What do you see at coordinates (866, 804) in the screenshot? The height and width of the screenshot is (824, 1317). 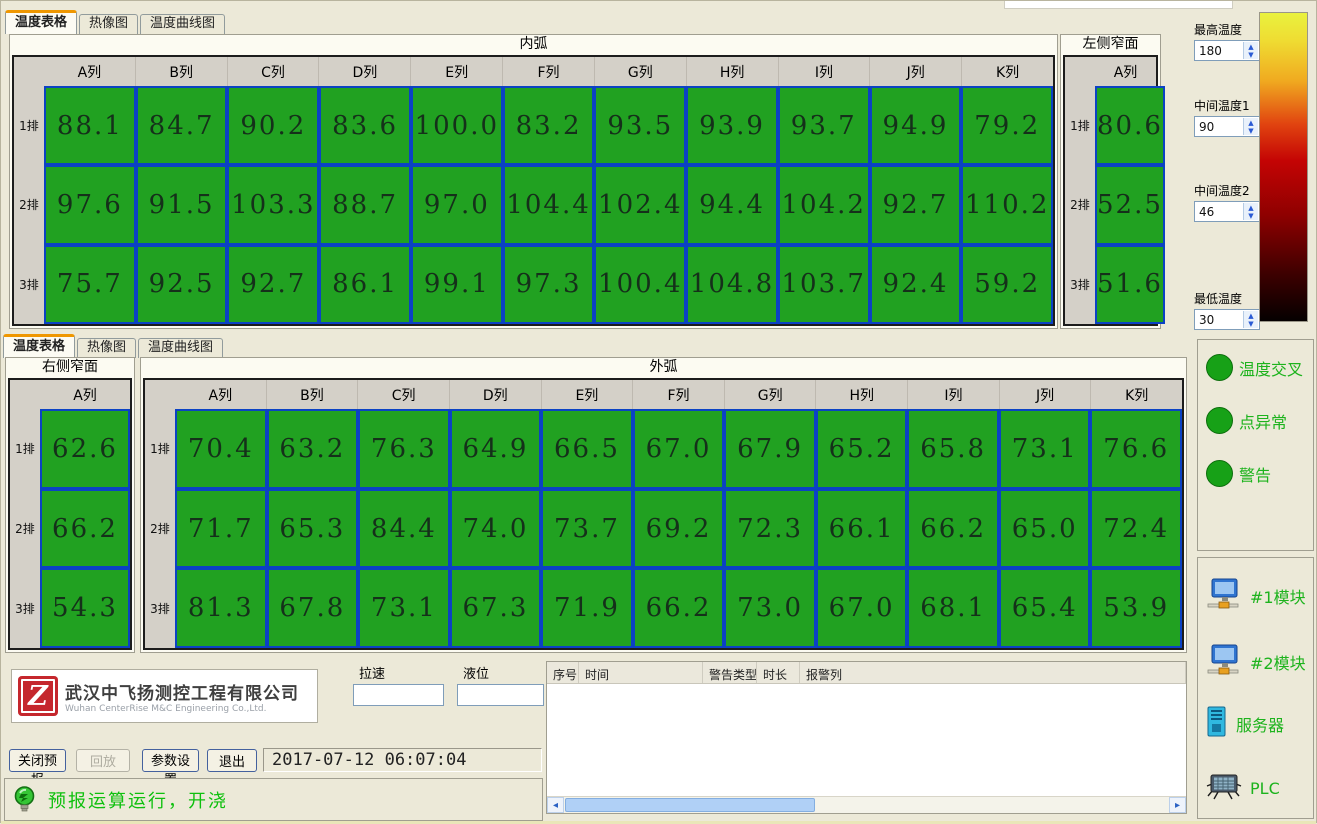 I see `alarm-hscrollbar: ◂ ▸` at bounding box center [866, 804].